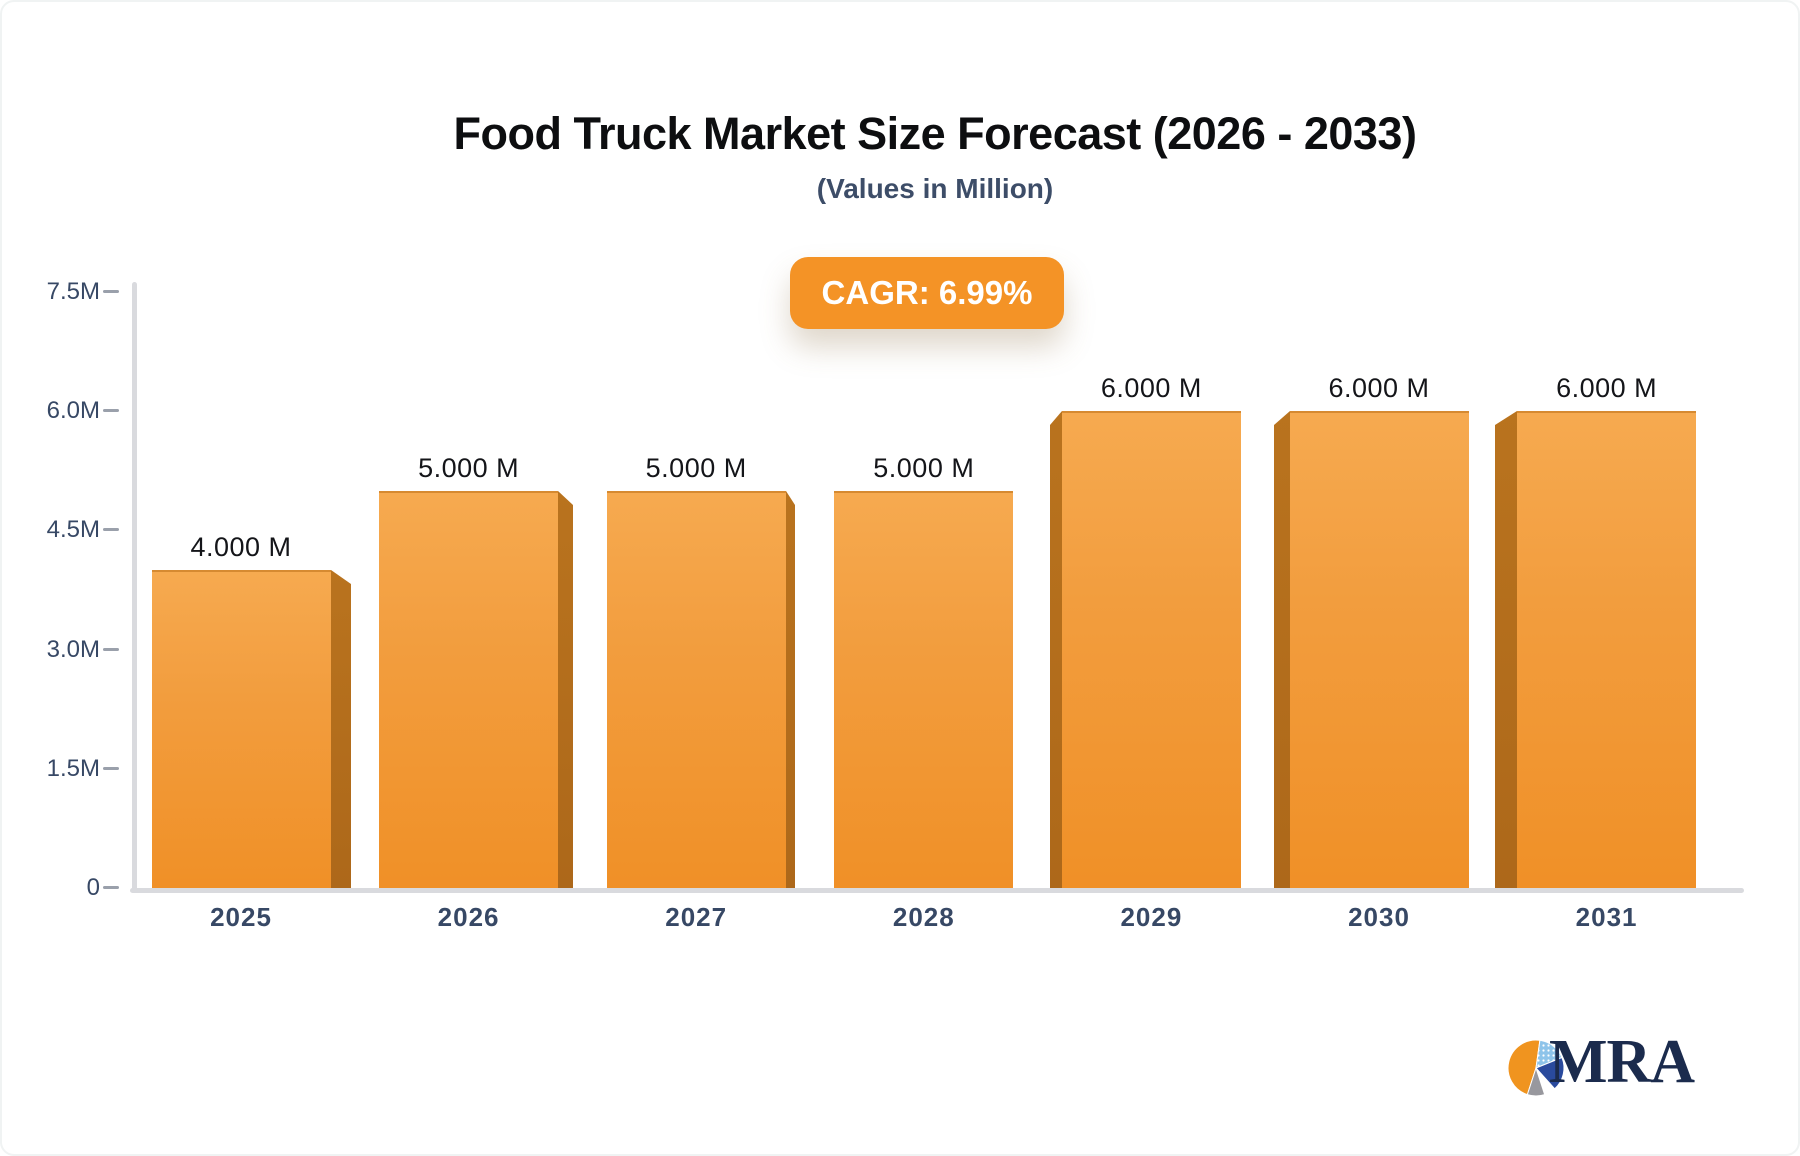  Describe the element at coordinates (696, 917) in the screenshot. I see `x-axis-label-2027: 2027` at that location.